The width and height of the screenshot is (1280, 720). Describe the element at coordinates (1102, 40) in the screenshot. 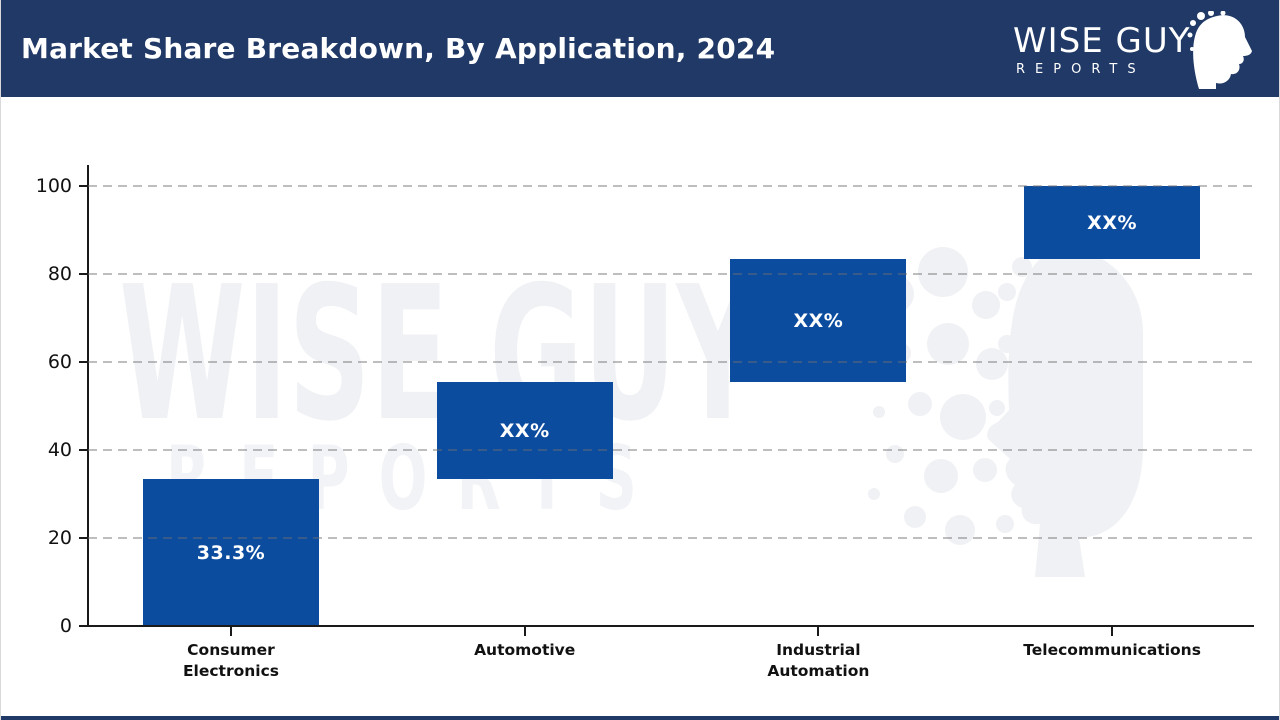

I see `logo-brand-text: WISE GUY` at that location.